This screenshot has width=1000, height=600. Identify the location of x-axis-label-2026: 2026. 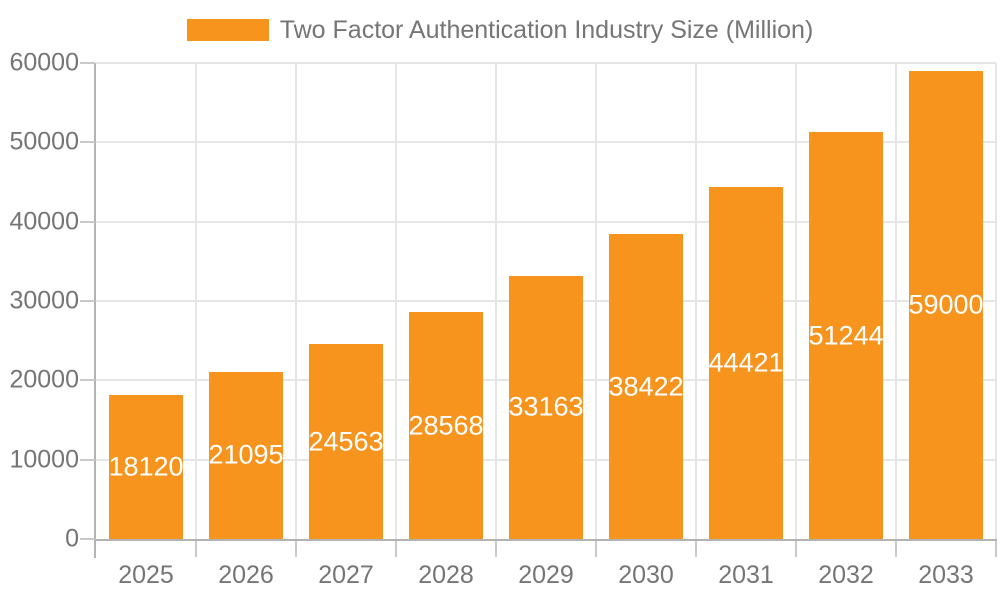
(246, 575).